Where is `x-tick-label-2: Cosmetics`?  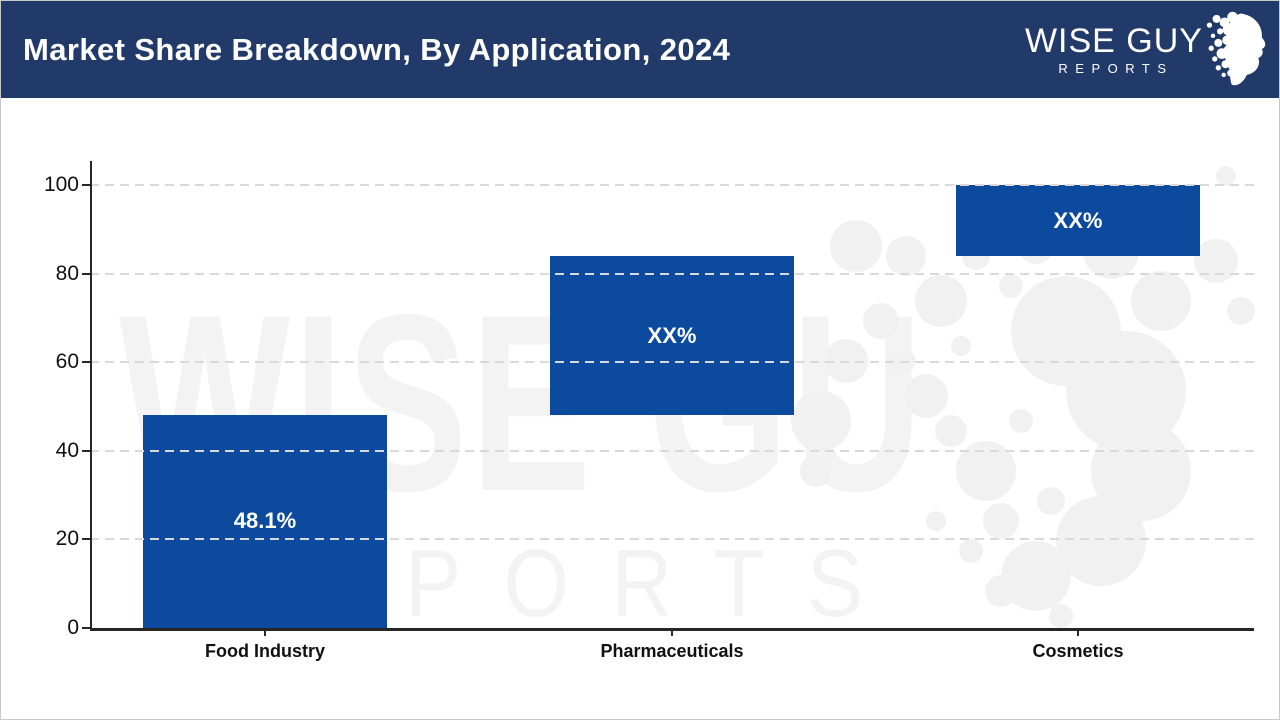
x-tick-label-2: Cosmetics is located at coordinates (1078, 651).